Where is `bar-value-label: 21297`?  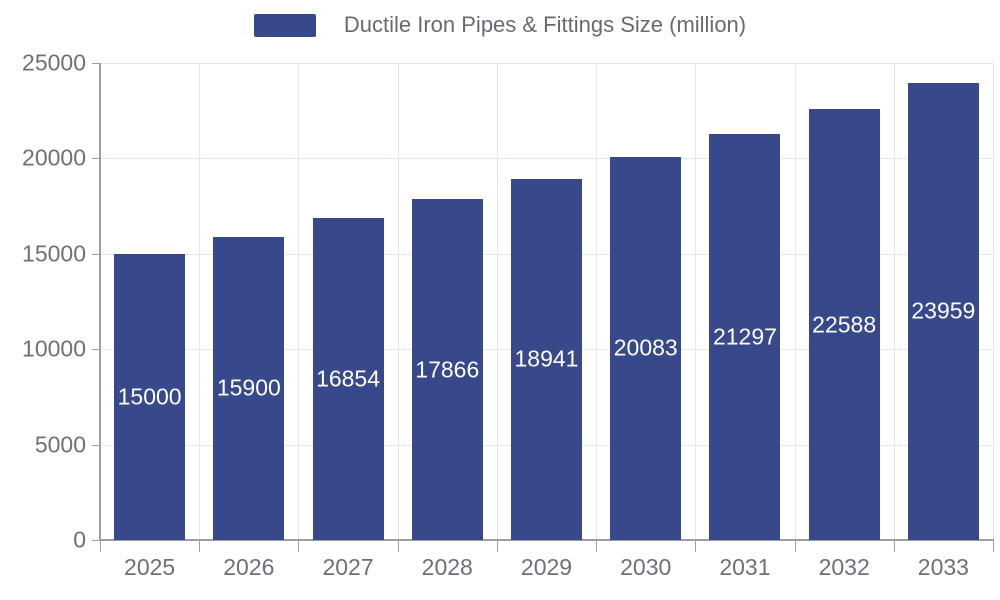
bar-value-label: 21297 is located at coordinates (744, 336).